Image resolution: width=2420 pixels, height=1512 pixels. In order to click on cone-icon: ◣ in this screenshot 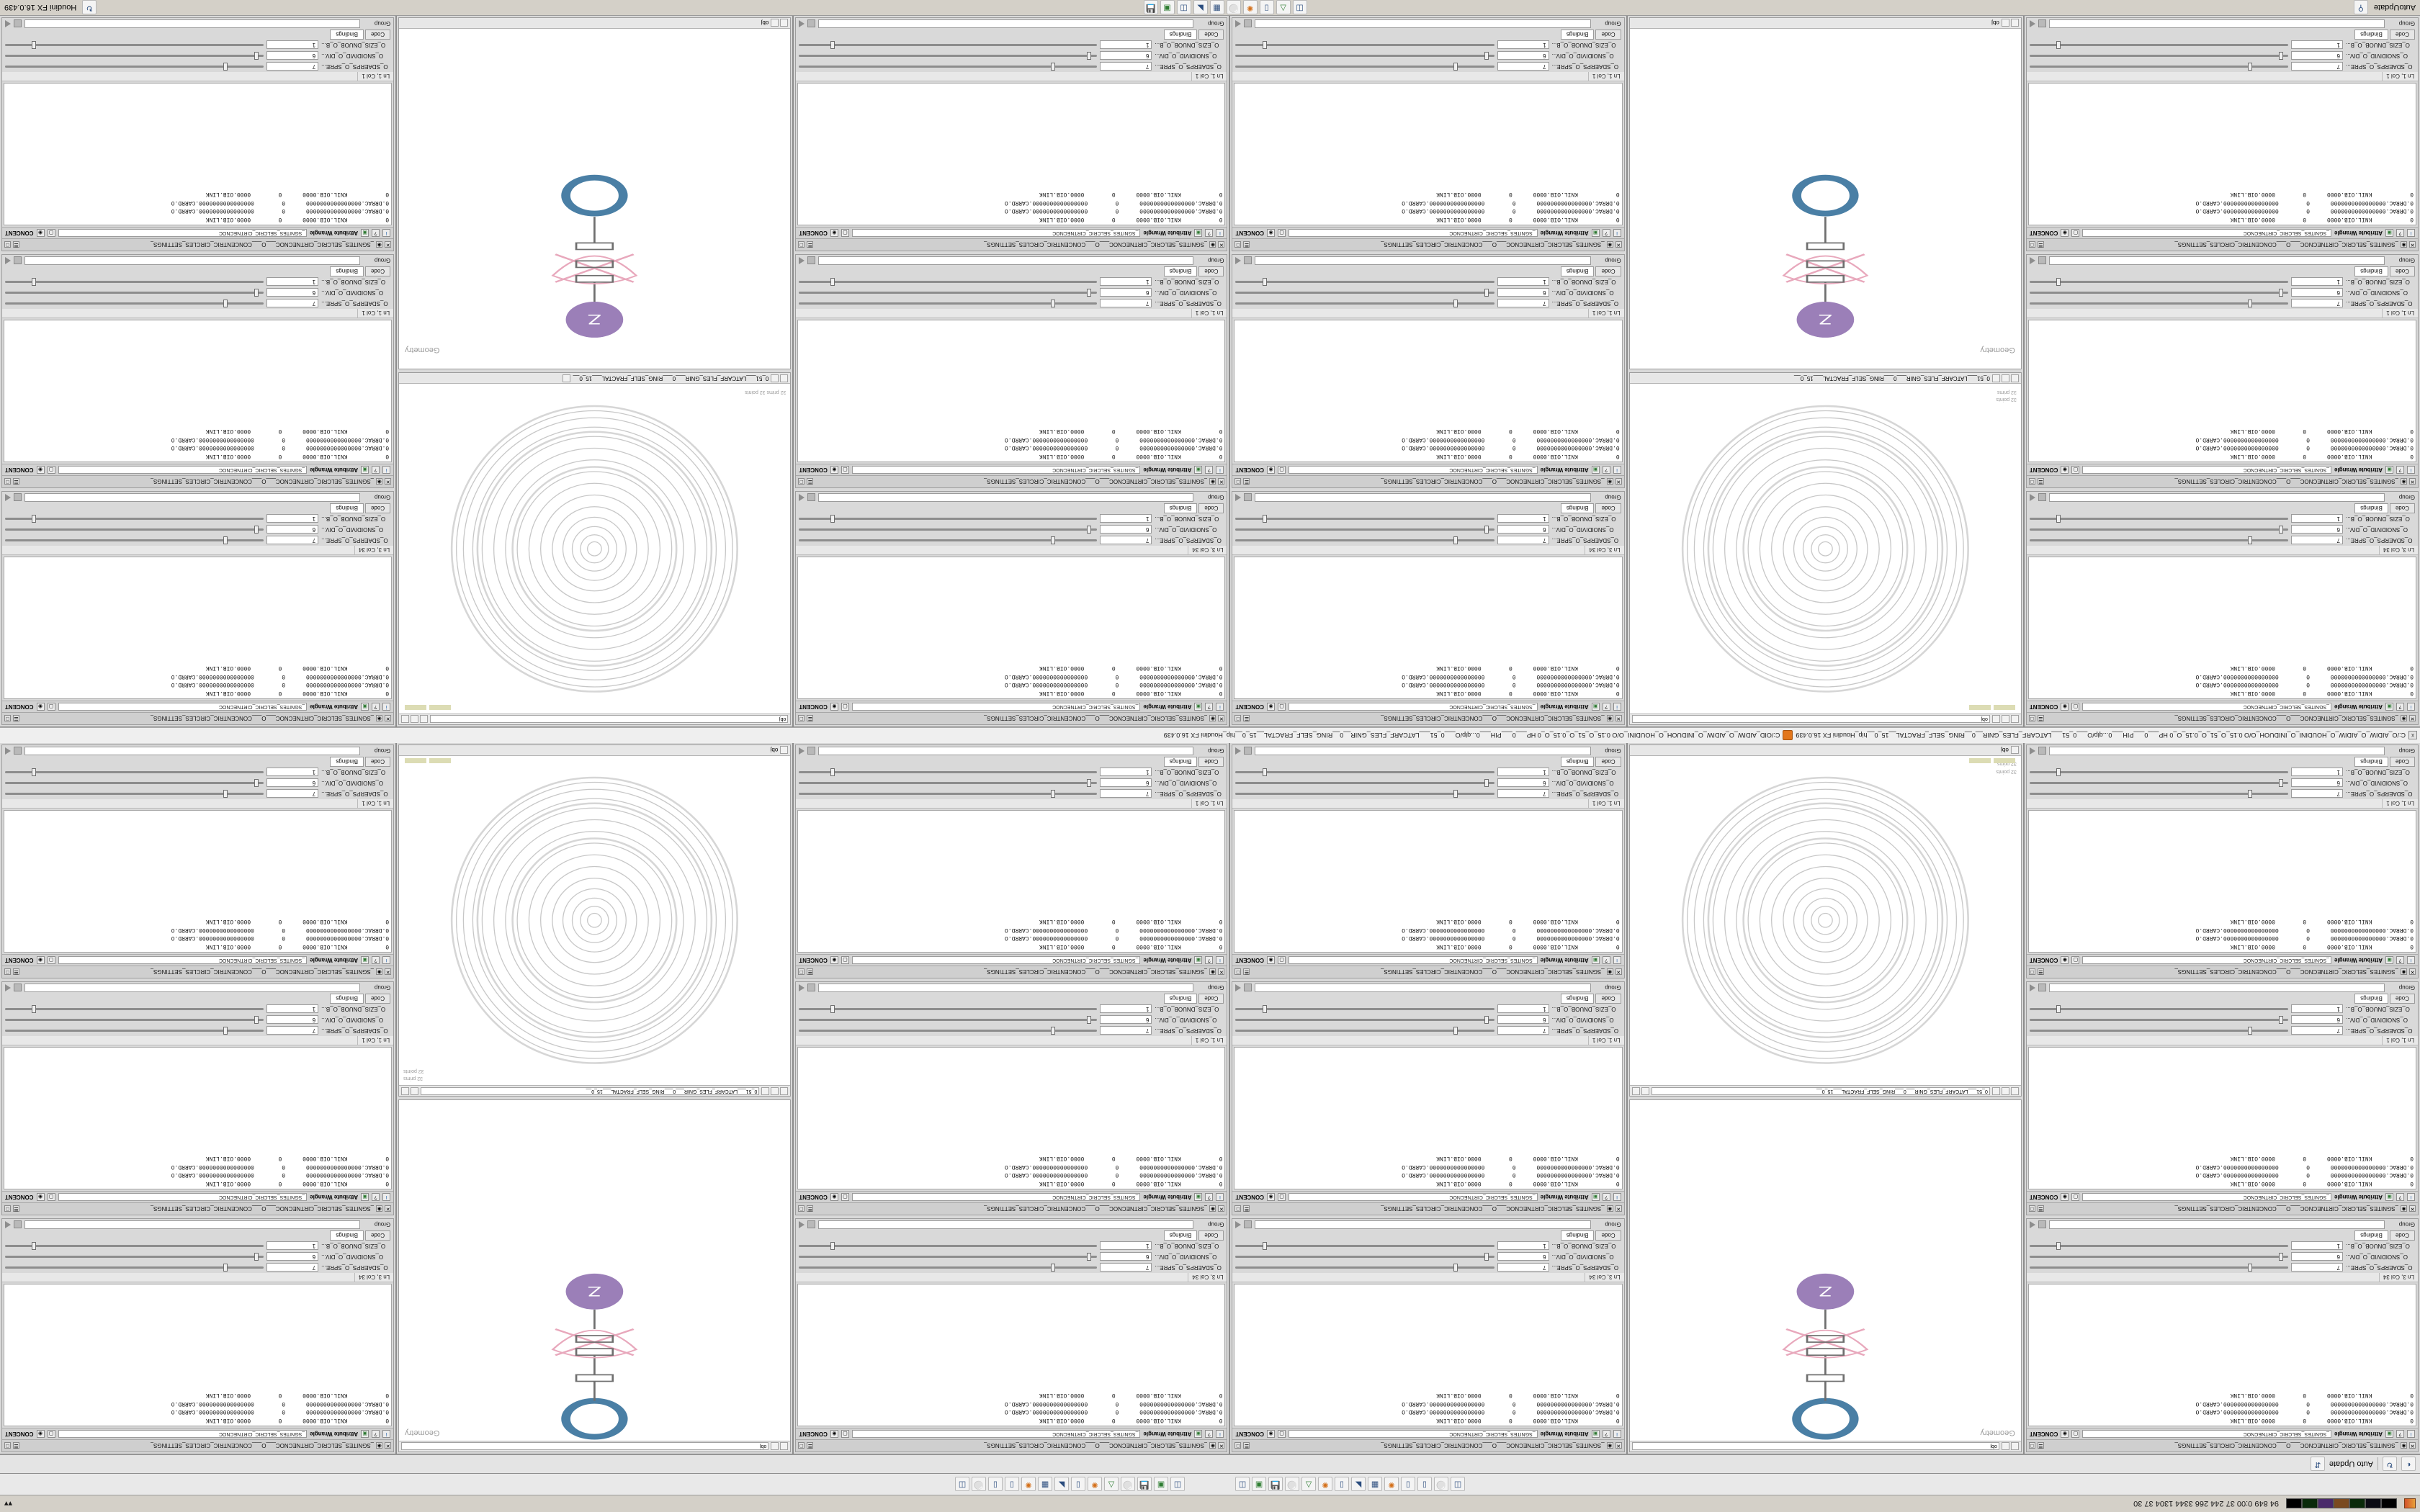, I will do `click(1200, 7)`.